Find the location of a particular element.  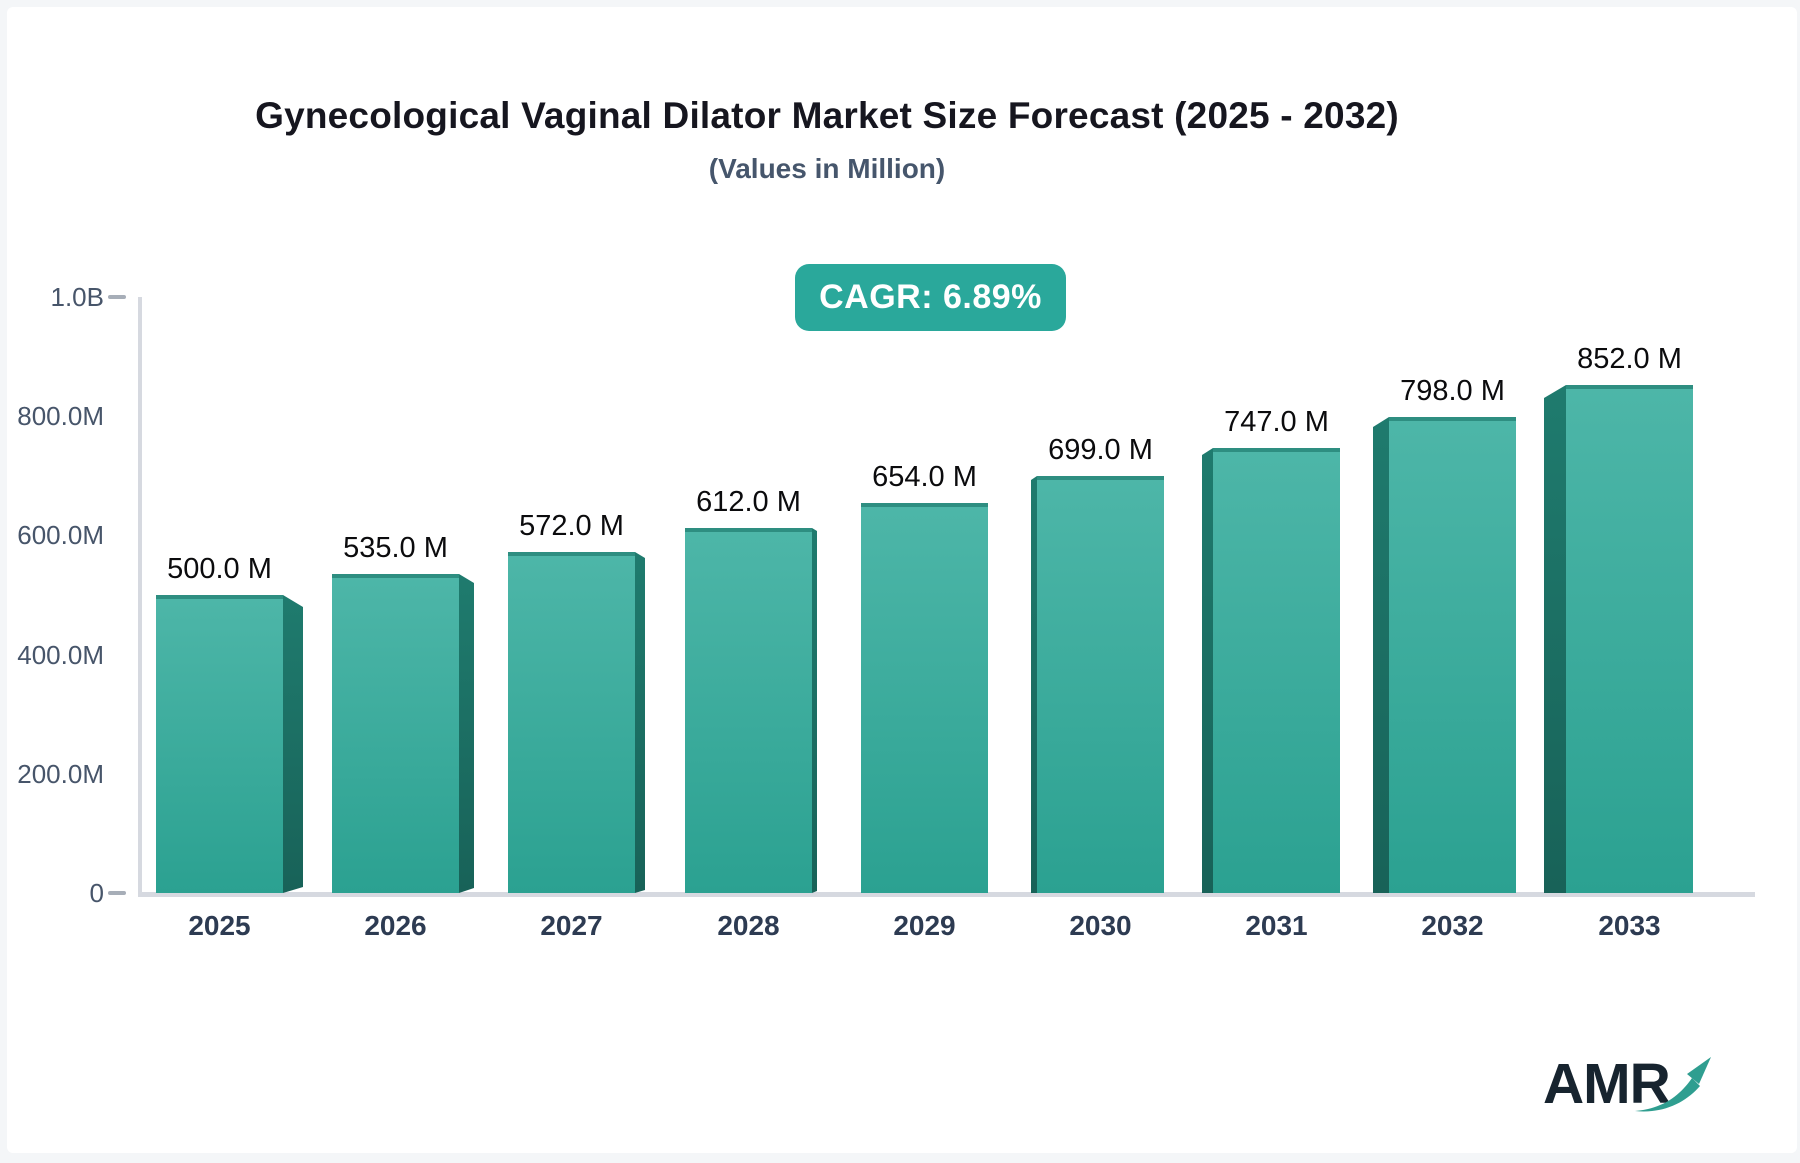

x-axis-category-label: 2029 is located at coordinates (924, 925).